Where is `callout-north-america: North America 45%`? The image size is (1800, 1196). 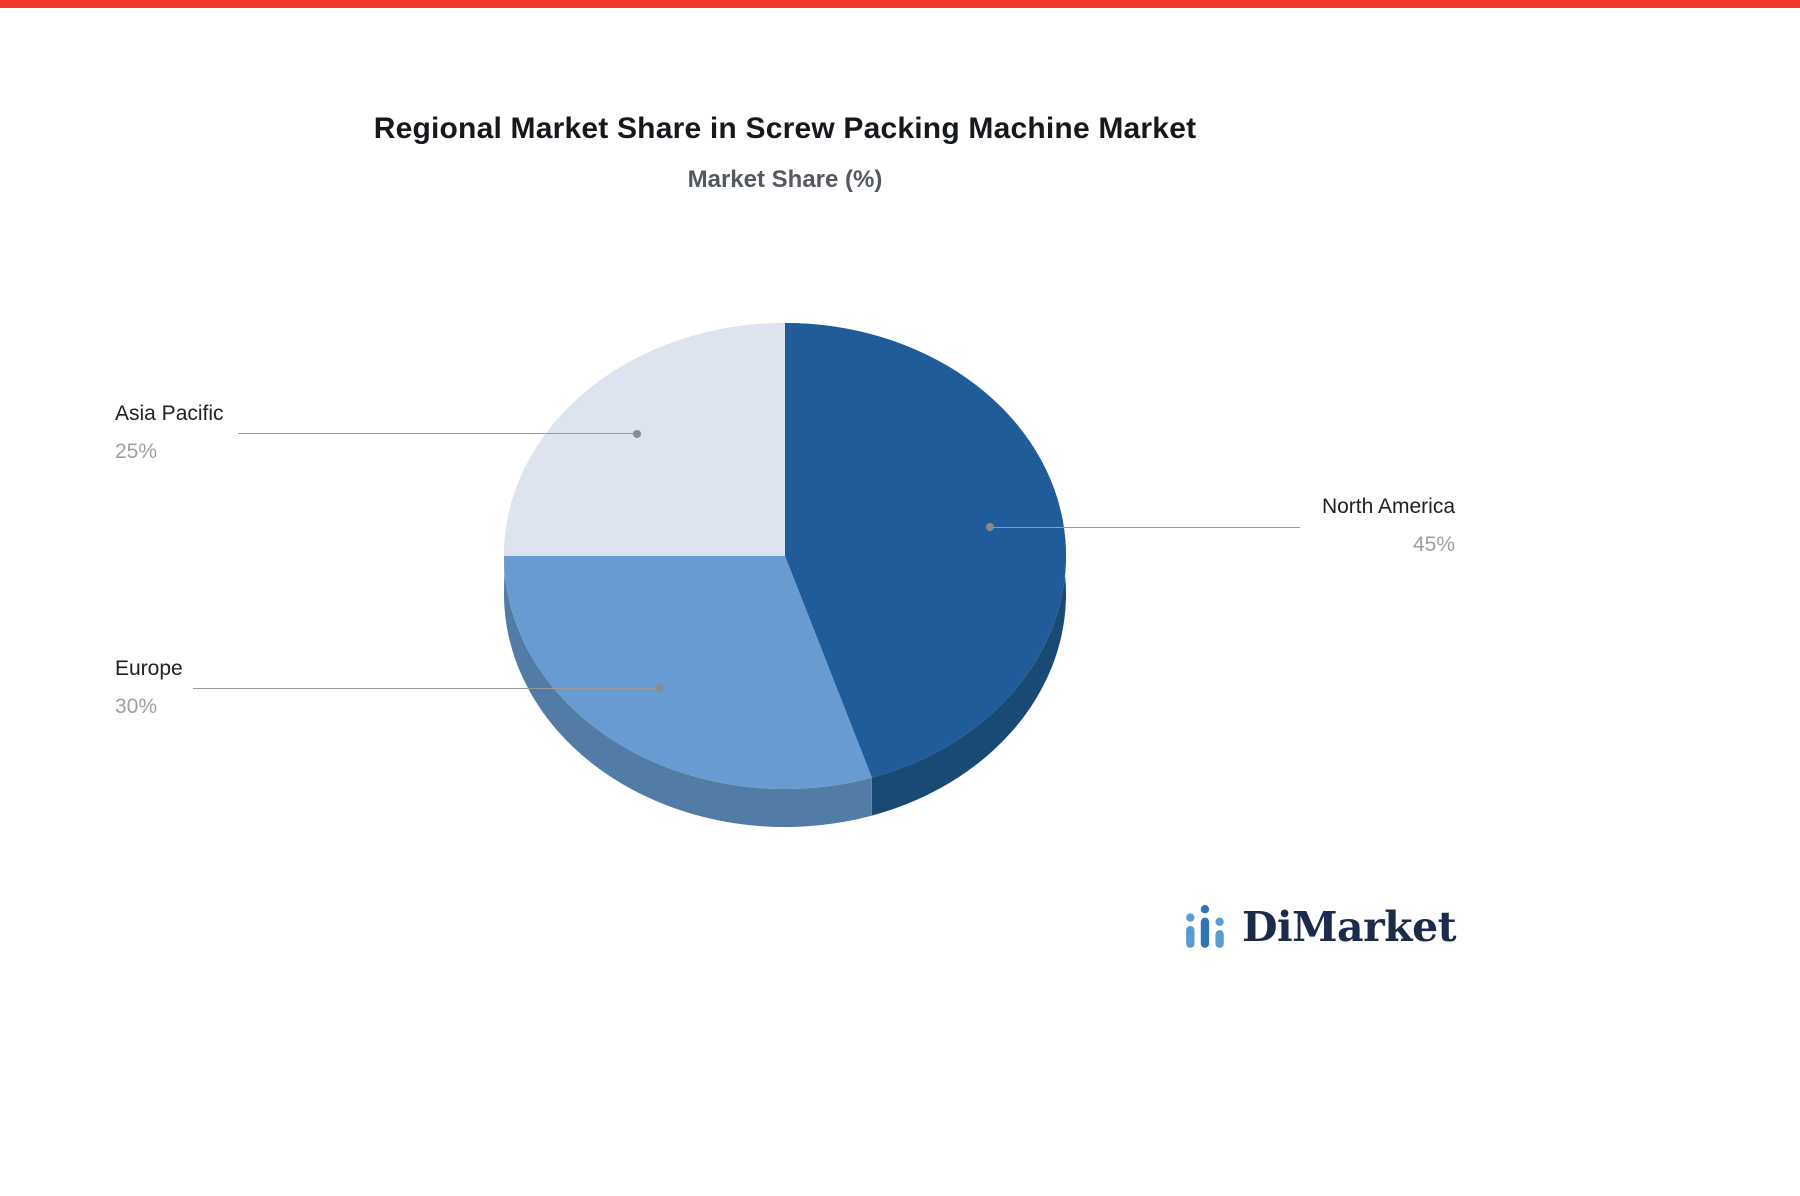
callout-north-america: North America 45% is located at coordinates (1388, 525).